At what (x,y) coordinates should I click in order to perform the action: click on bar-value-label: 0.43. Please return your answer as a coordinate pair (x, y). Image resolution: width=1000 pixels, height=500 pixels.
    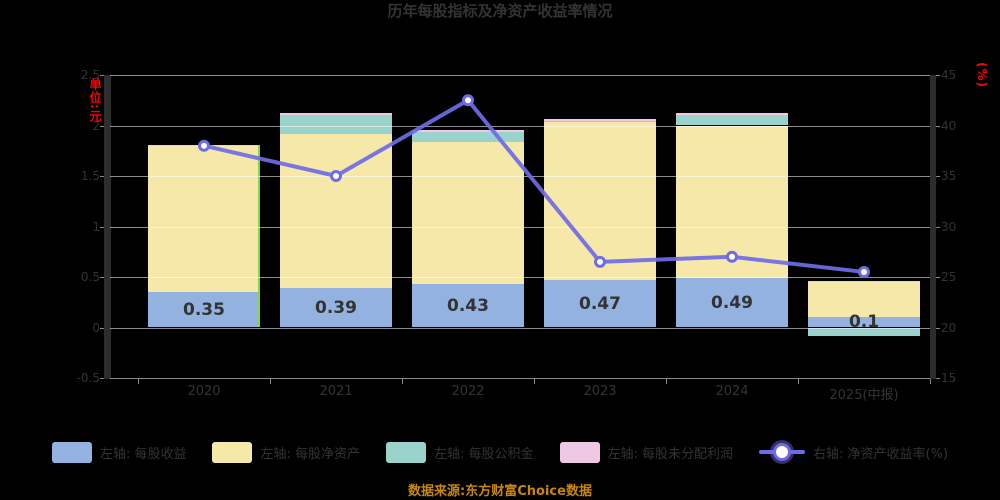
    Looking at the image, I should click on (468, 305).